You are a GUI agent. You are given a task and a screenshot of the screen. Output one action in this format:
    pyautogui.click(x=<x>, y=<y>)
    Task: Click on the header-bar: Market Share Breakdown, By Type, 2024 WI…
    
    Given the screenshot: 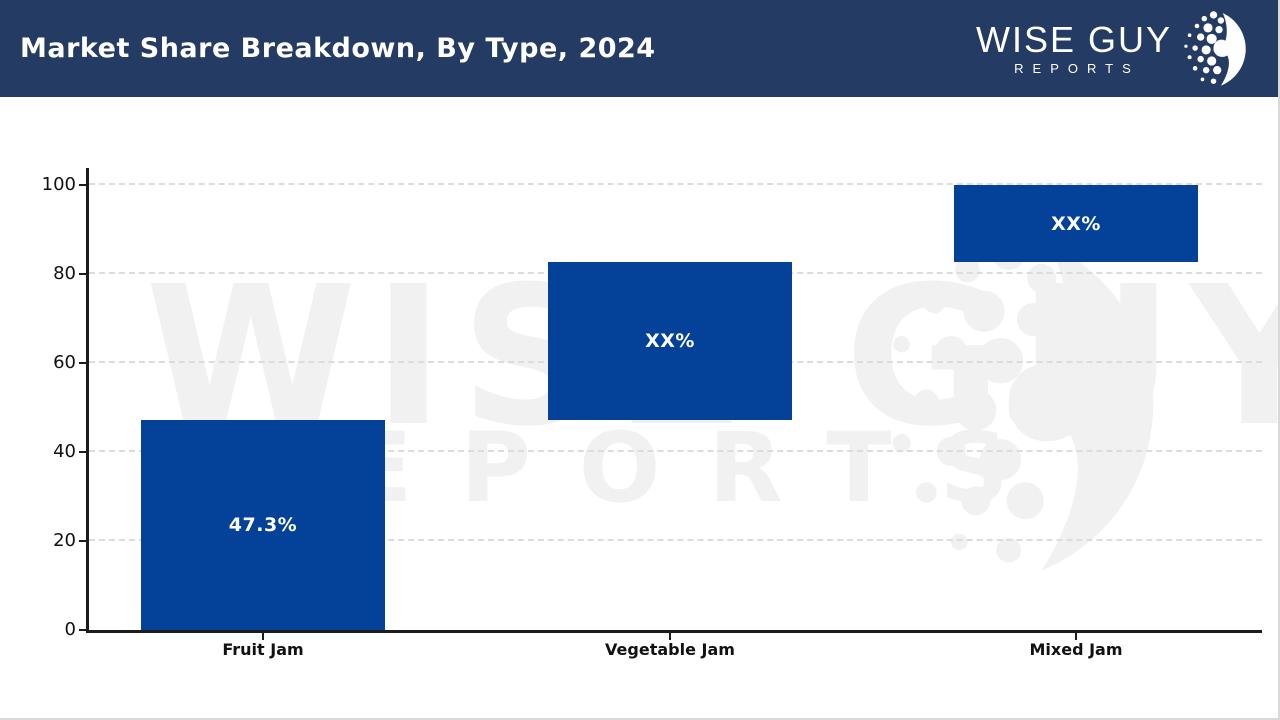 What is the action you would take?
    pyautogui.click(x=640, y=48)
    